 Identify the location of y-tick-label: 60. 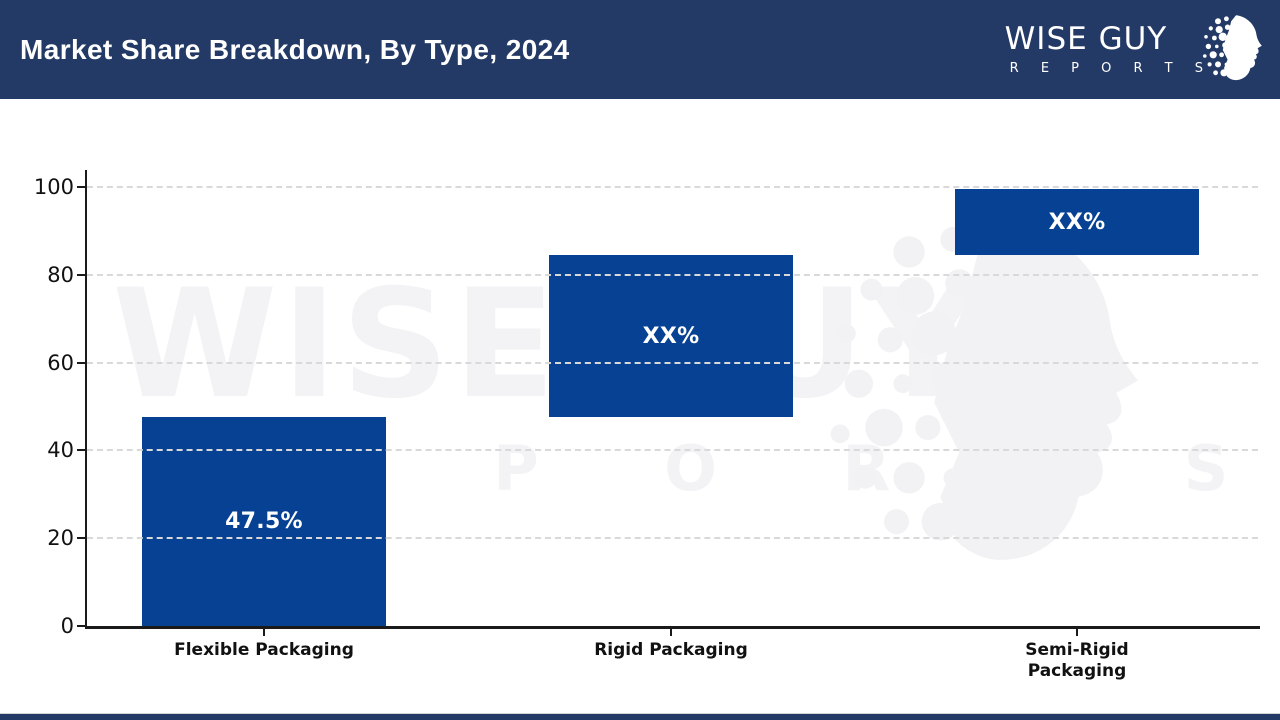
(60, 362).